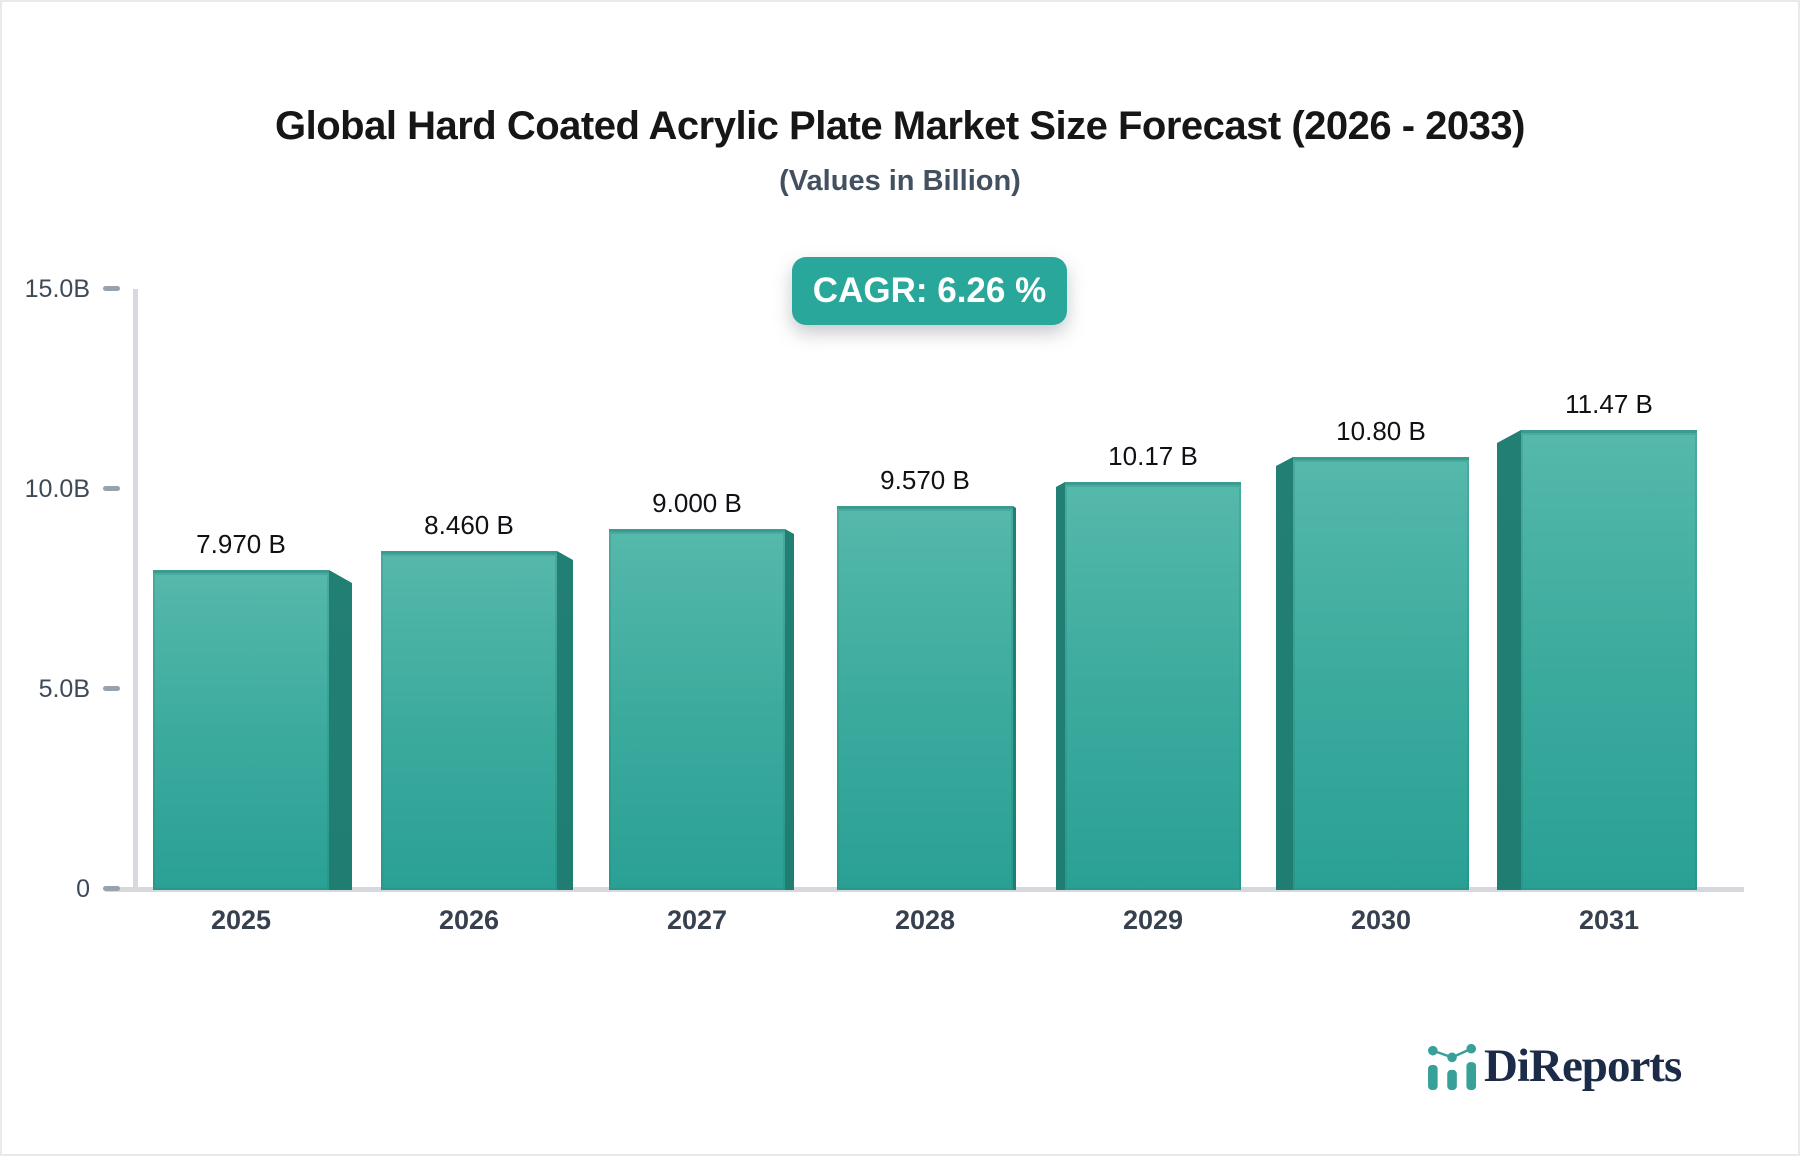 This screenshot has height=1156, width=1800. Describe the element at coordinates (1609, 920) in the screenshot. I see `x-category-label: 2031` at that location.